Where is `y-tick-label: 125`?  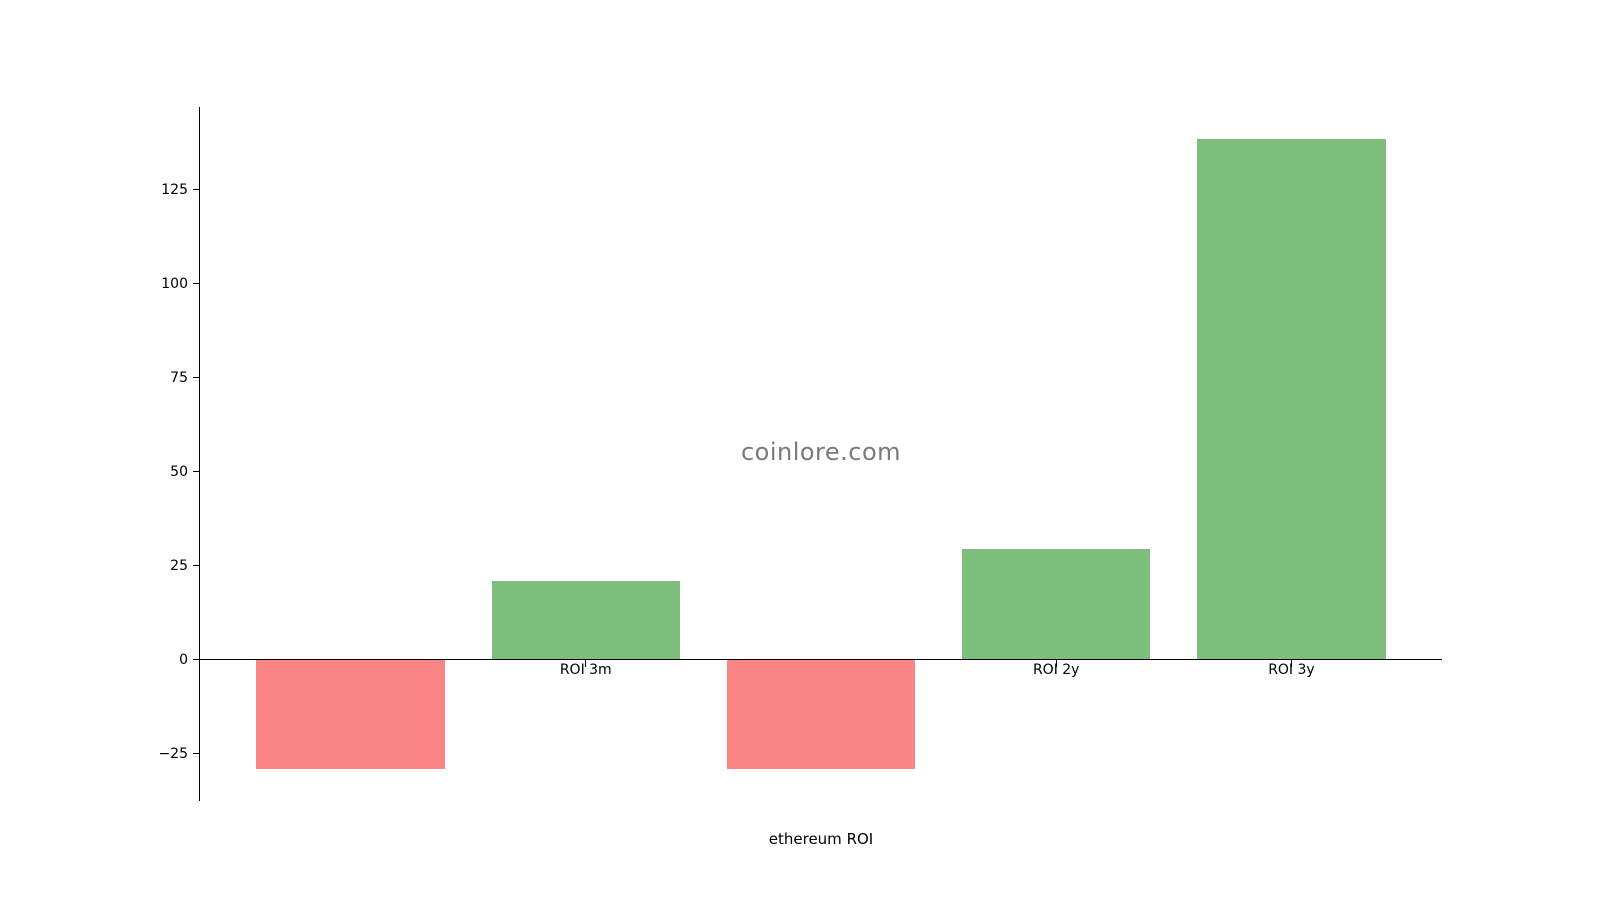 y-tick-label: 125 is located at coordinates (174, 189).